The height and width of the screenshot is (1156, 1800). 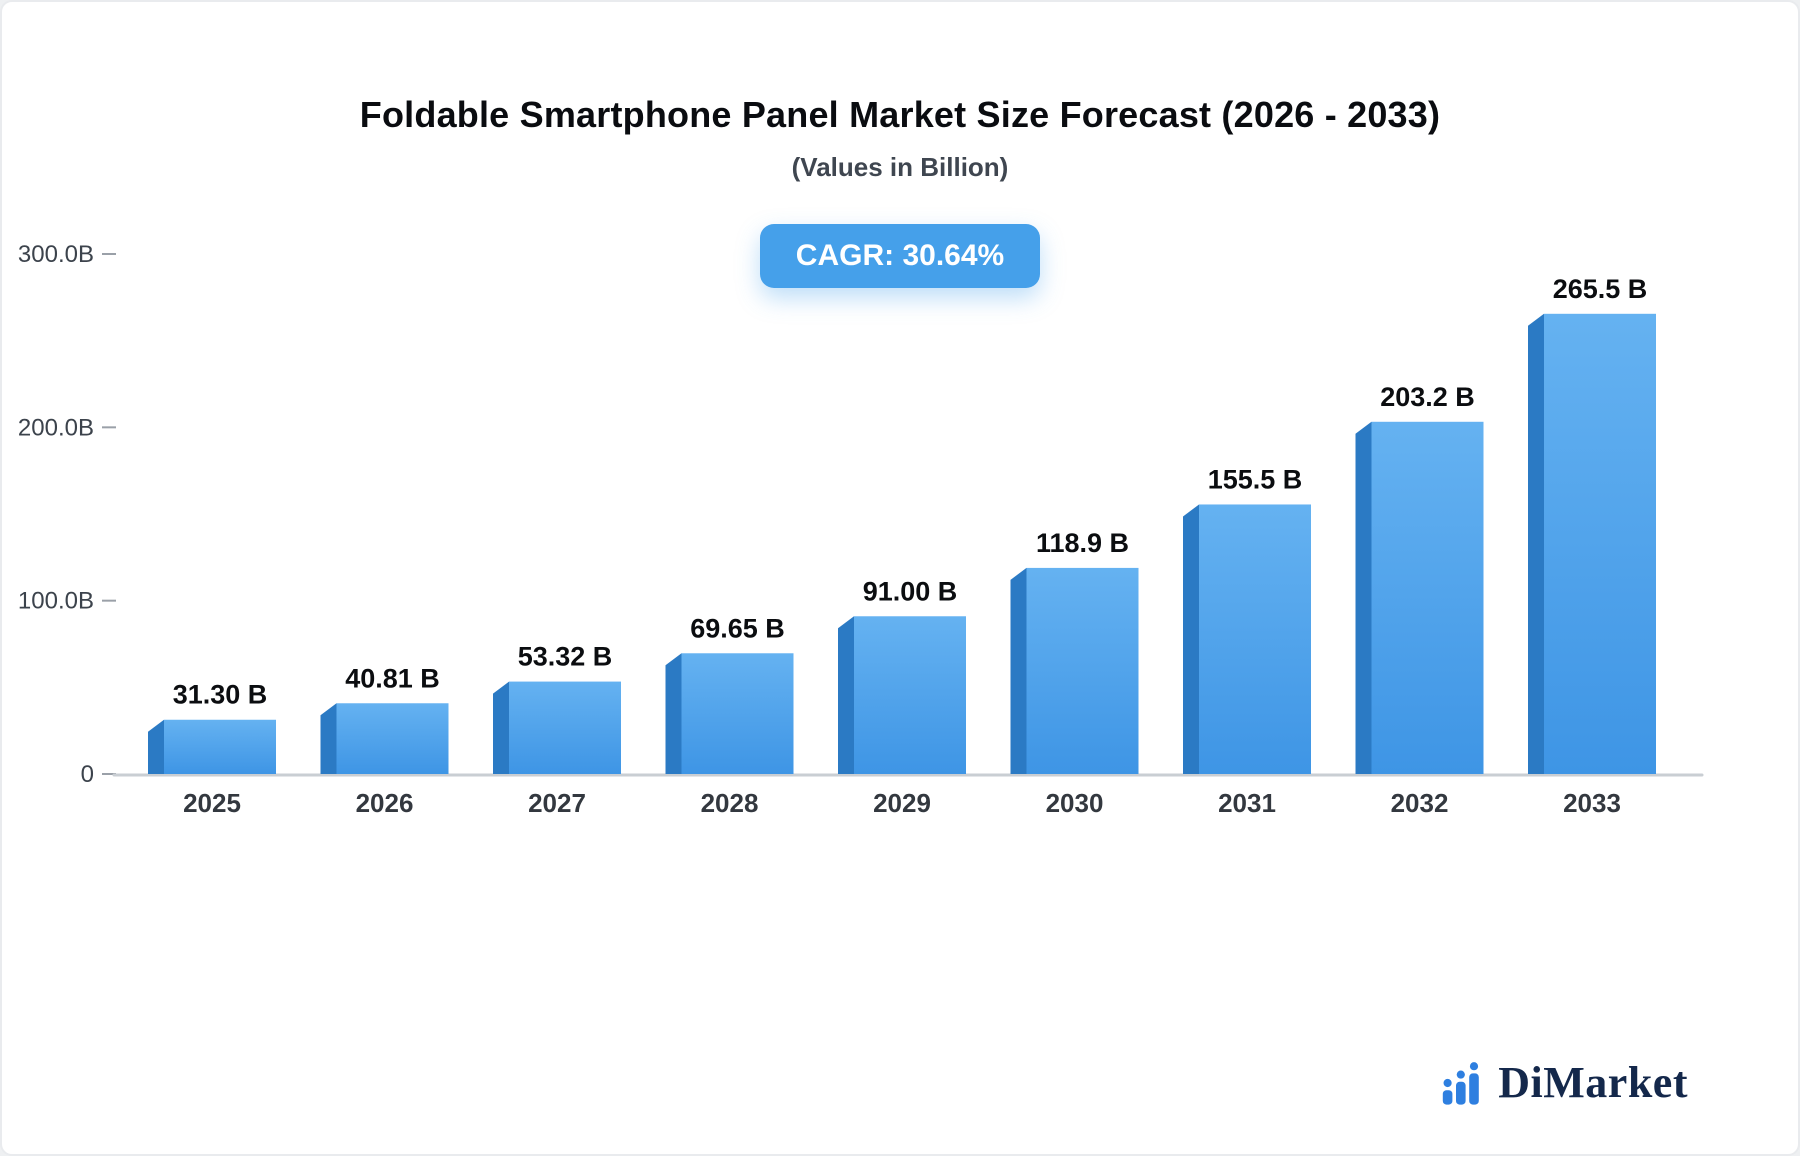 I want to click on bar-value-label: 91.00 B, so click(x=910, y=591).